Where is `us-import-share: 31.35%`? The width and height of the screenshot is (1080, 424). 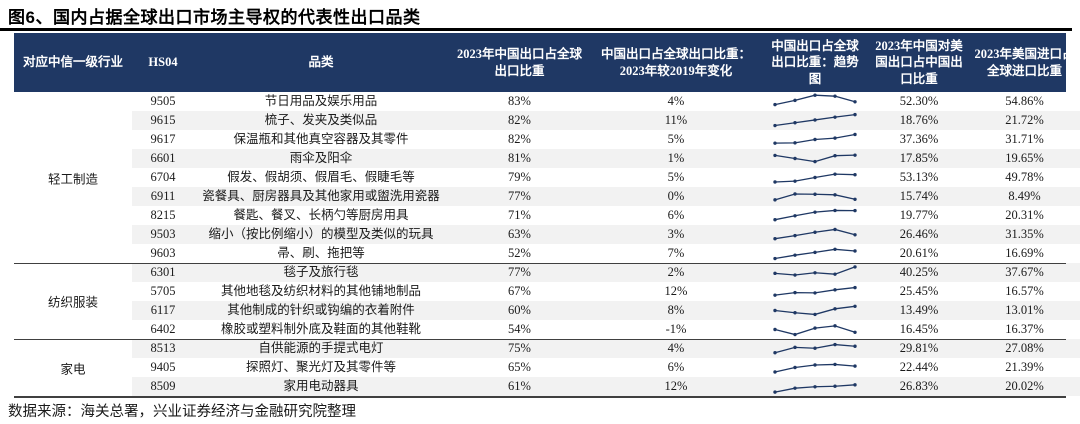 us-import-share: 31.35% is located at coordinates (1024, 234).